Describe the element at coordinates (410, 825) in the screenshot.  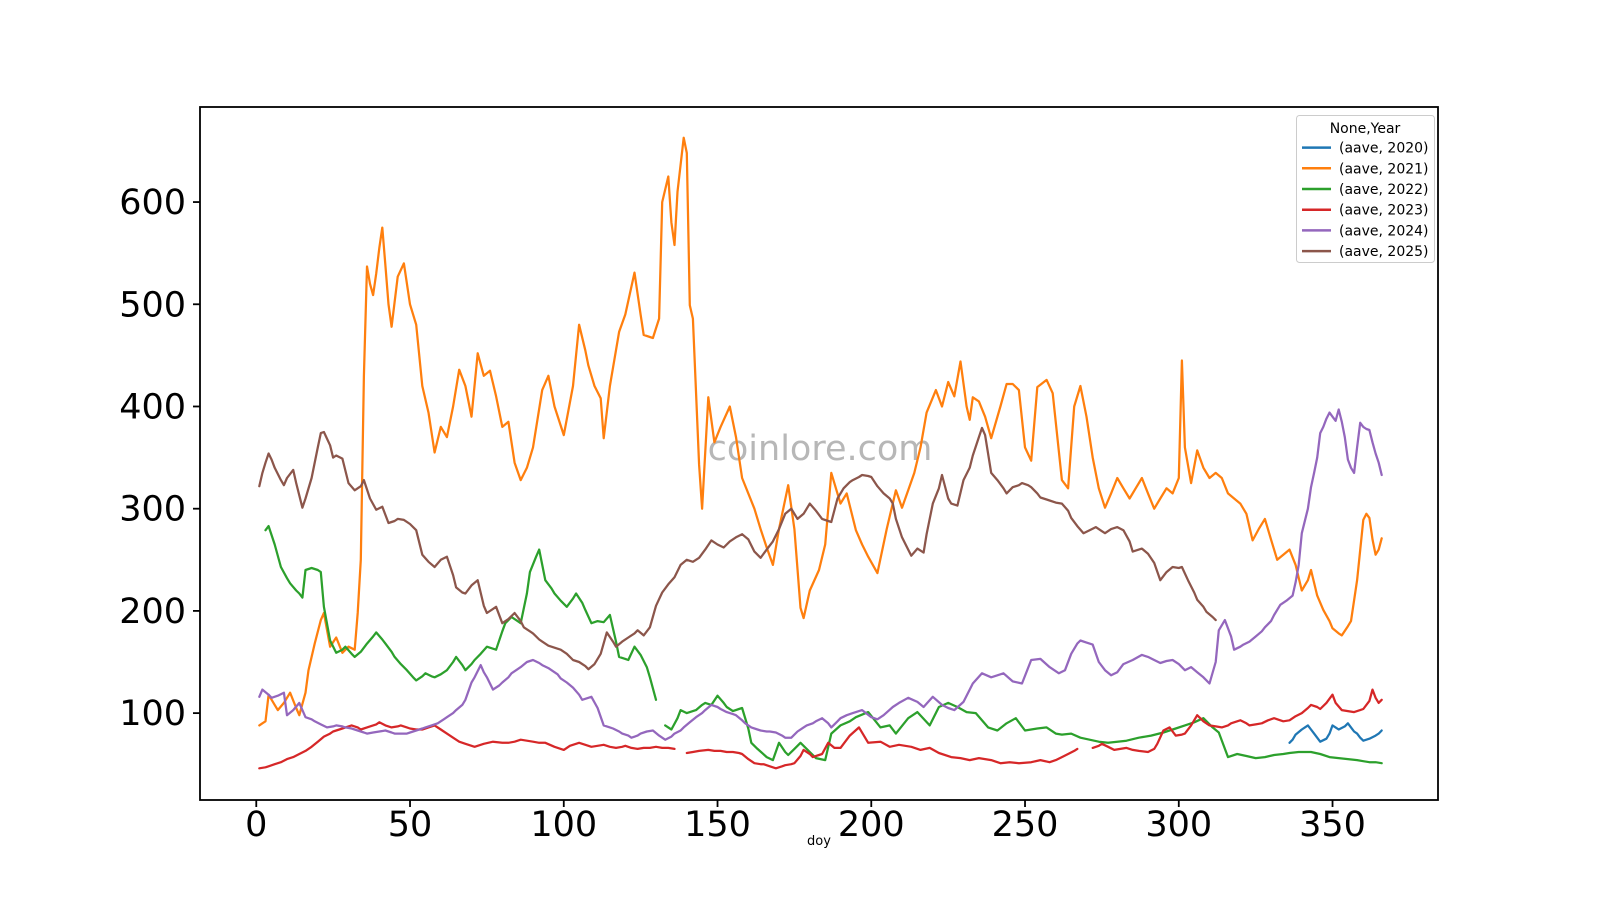
I see `x-tick-label: 50` at that location.